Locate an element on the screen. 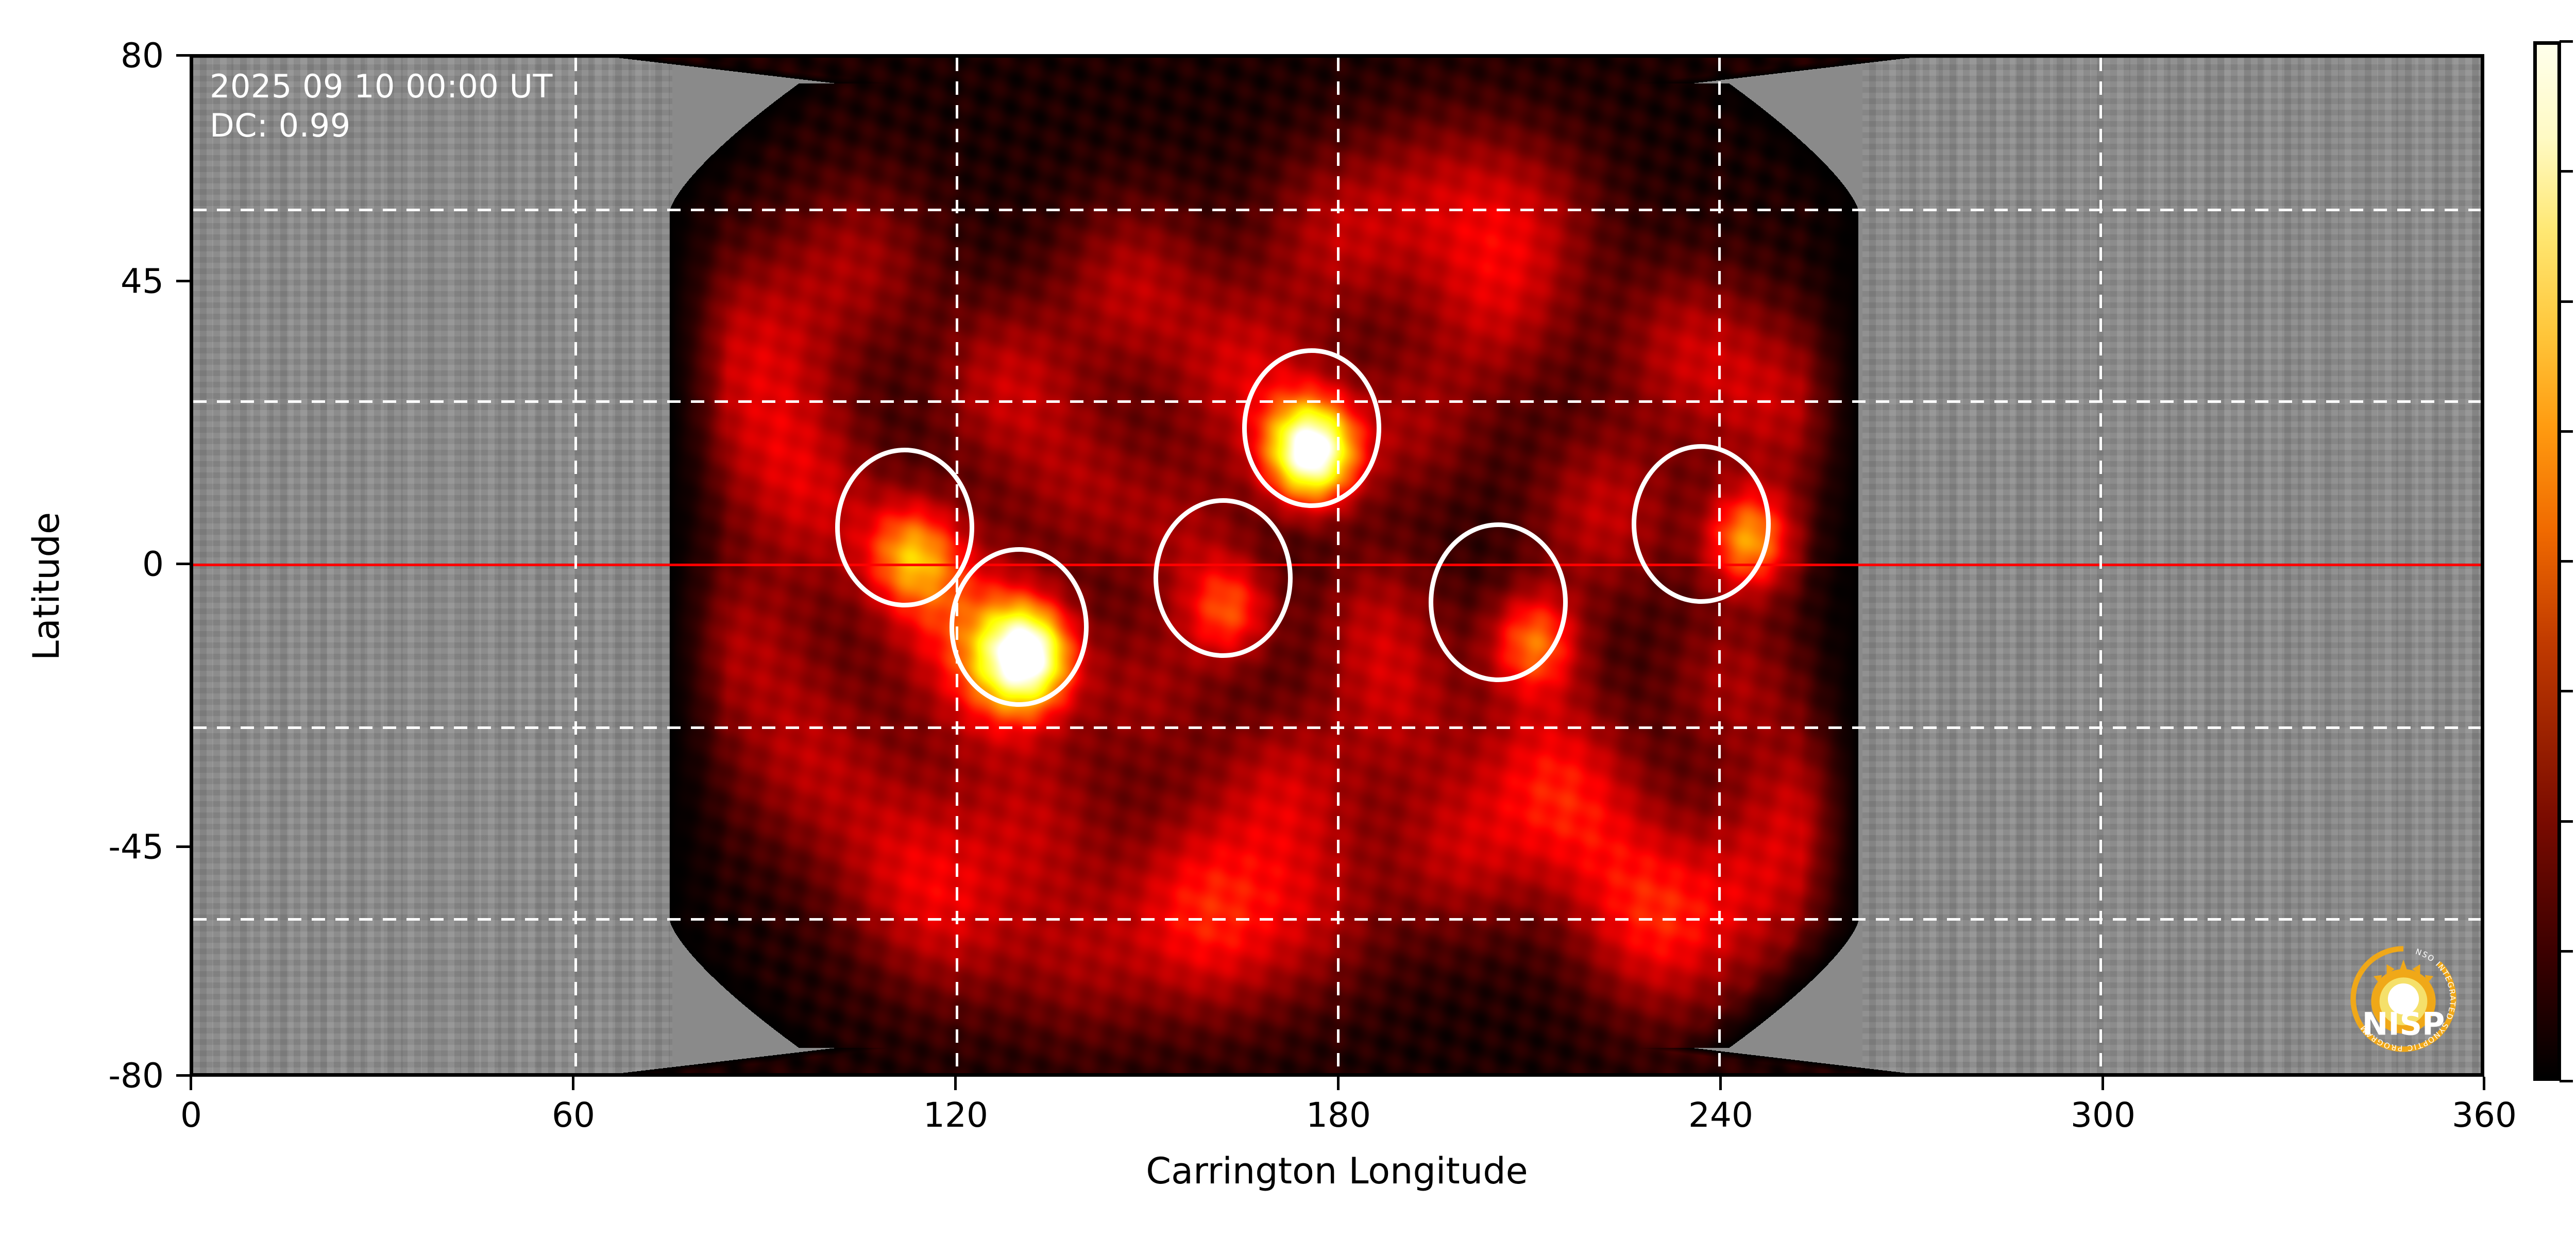 This screenshot has width=2576, height=1238. xtick-label-0: 0 is located at coordinates (191, 1115).